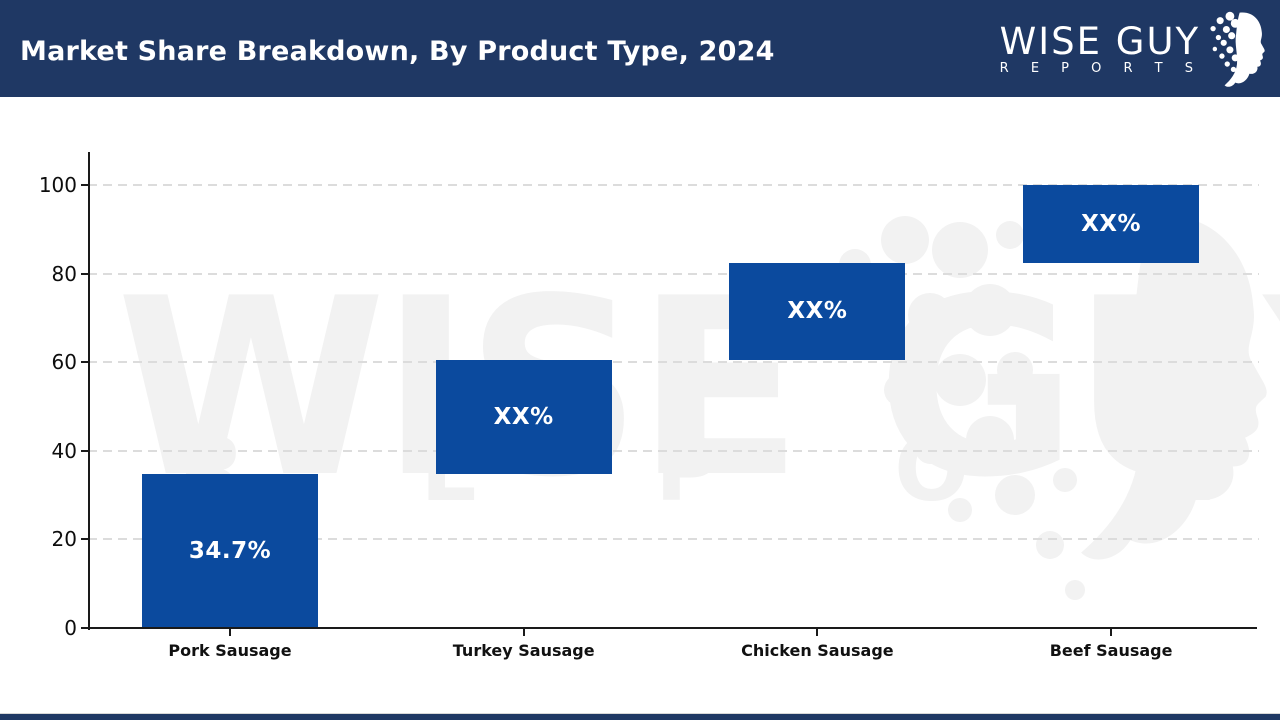  What do you see at coordinates (640, 717) in the screenshot?
I see `footer-bar` at bounding box center [640, 717].